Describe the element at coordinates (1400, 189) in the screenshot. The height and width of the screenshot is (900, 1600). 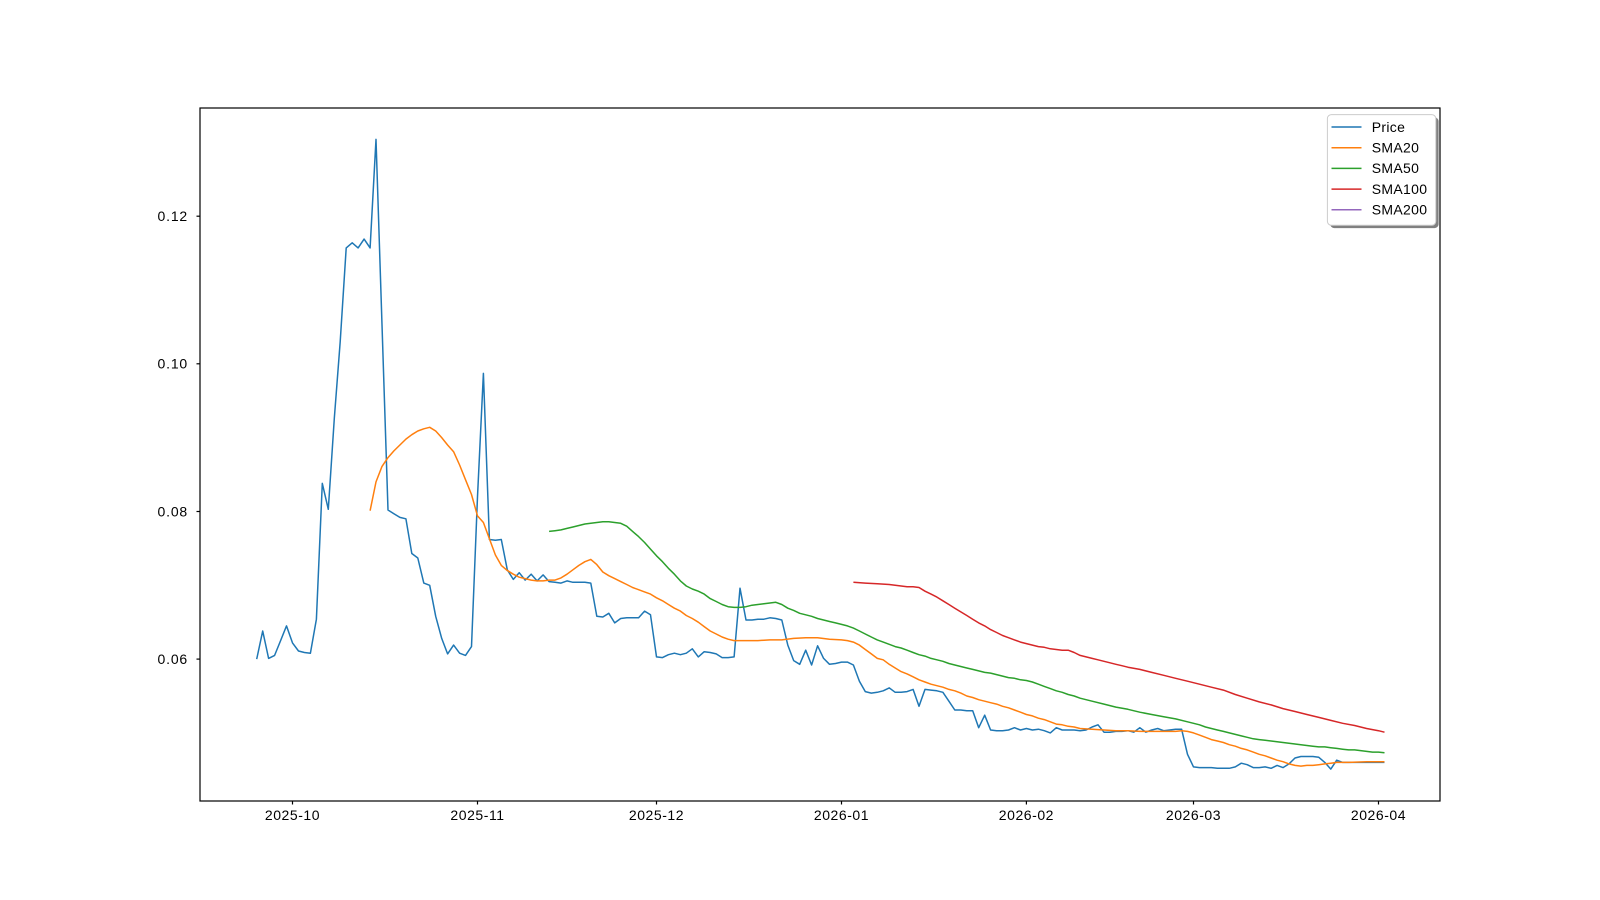
I see `svg-text: SMA100` at that location.